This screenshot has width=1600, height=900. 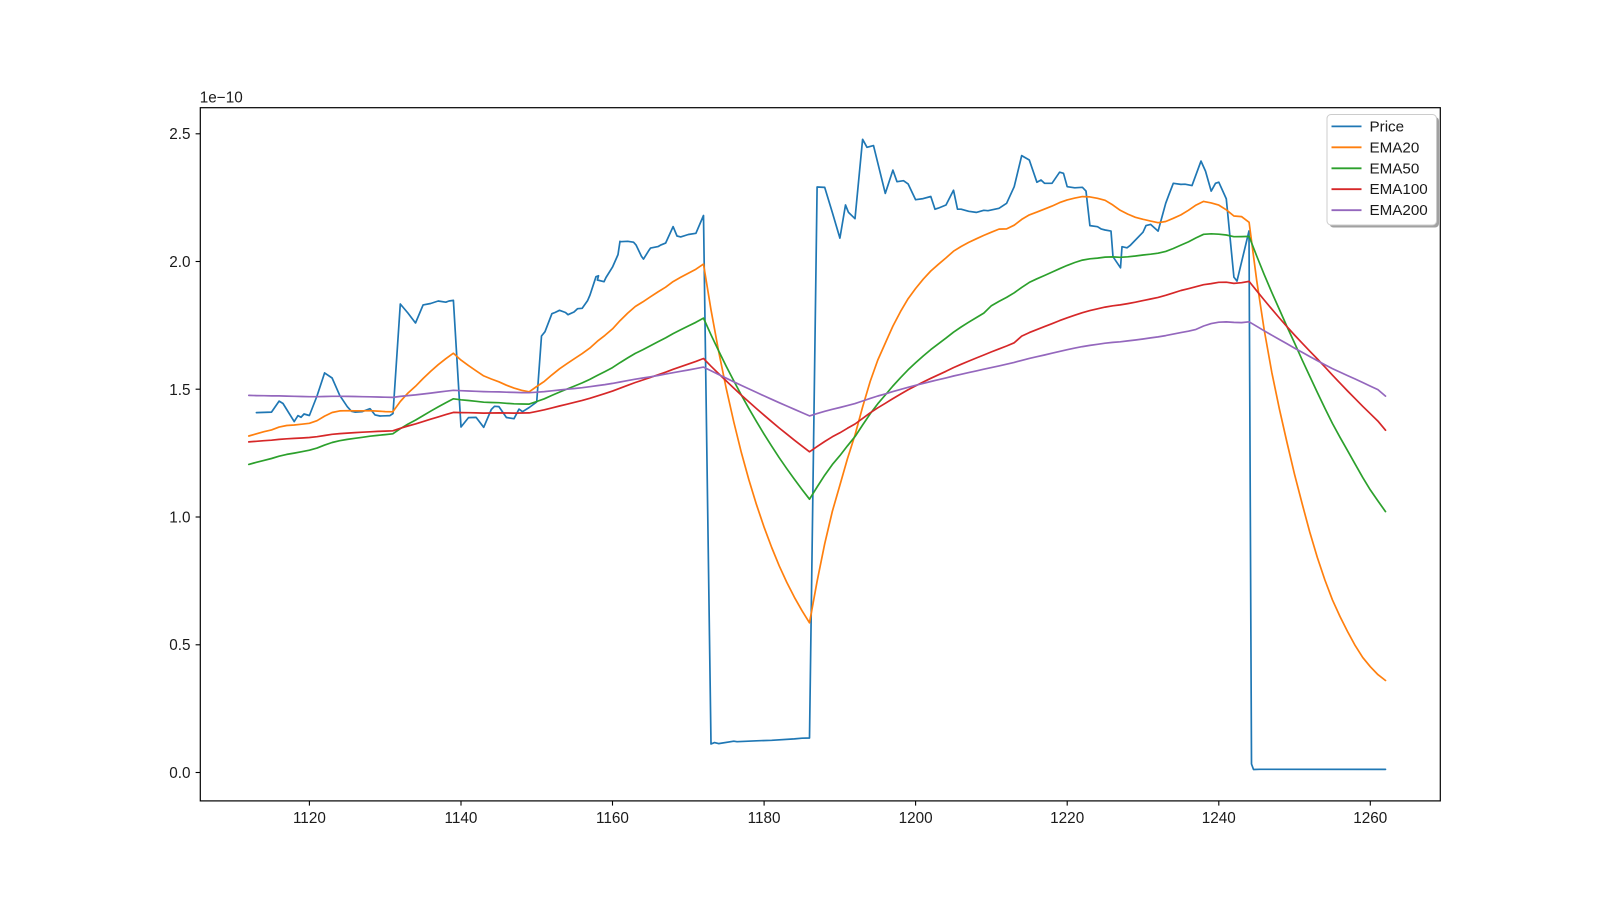 What do you see at coordinates (1387, 126) in the screenshot?
I see `svg-text: Price` at bounding box center [1387, 126].